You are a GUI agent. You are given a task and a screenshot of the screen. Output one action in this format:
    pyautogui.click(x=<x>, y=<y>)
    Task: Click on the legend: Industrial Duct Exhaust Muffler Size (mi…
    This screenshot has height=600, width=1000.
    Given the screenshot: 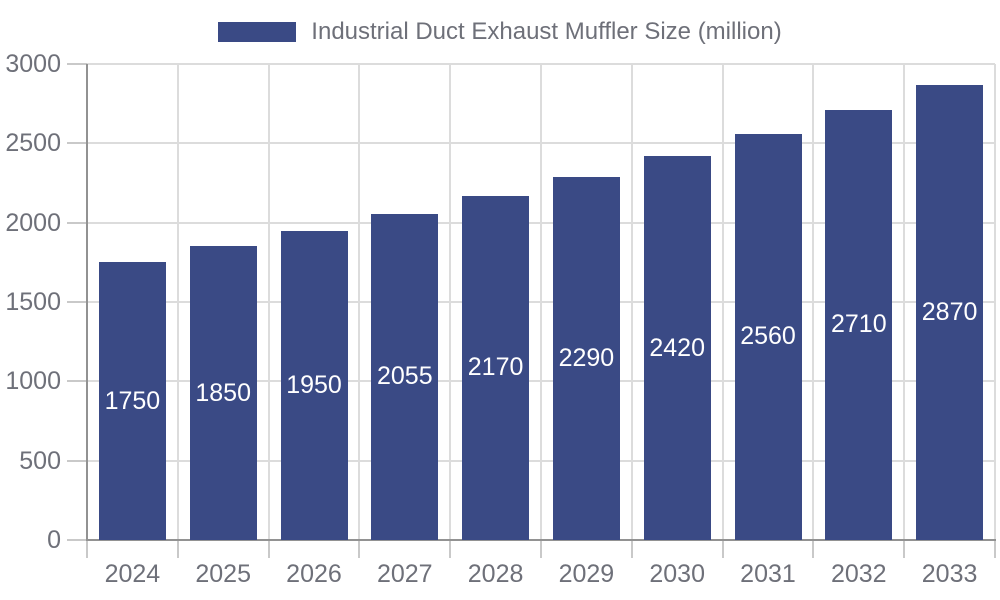 What is the action you would take?
    pyautogui.click(x=500, y=32)
    